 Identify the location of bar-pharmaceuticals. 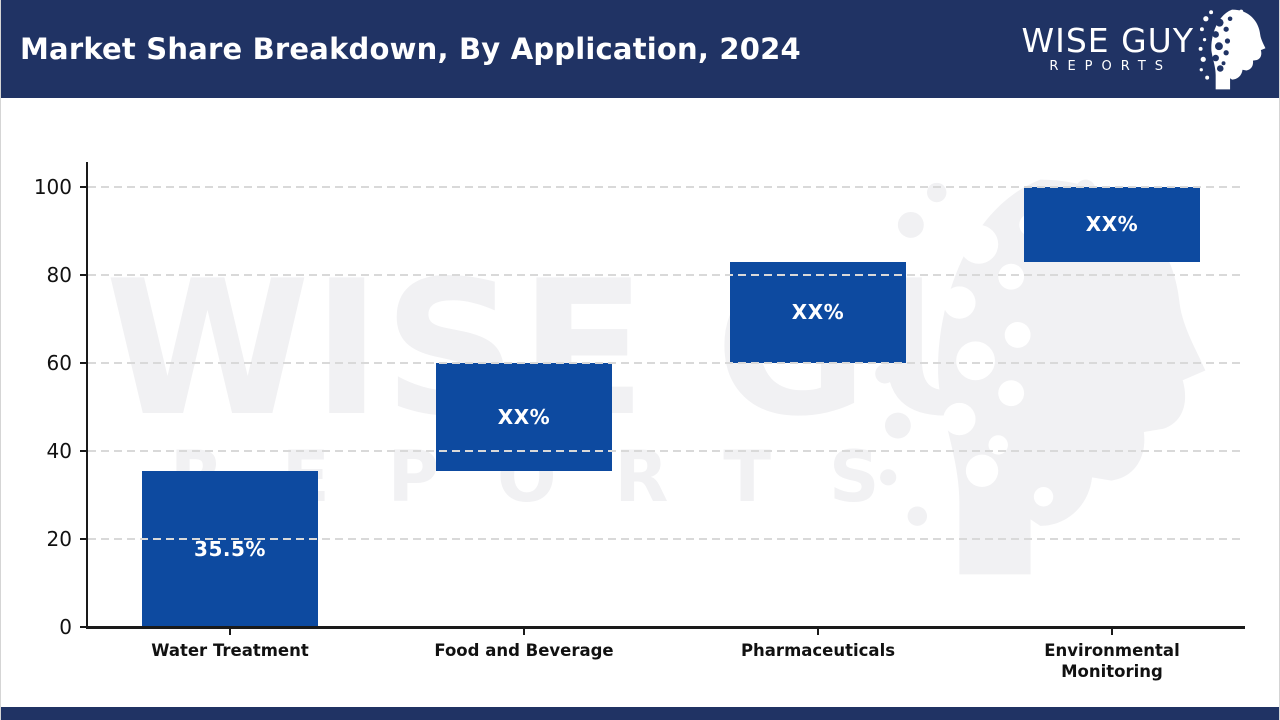
(818, 312).